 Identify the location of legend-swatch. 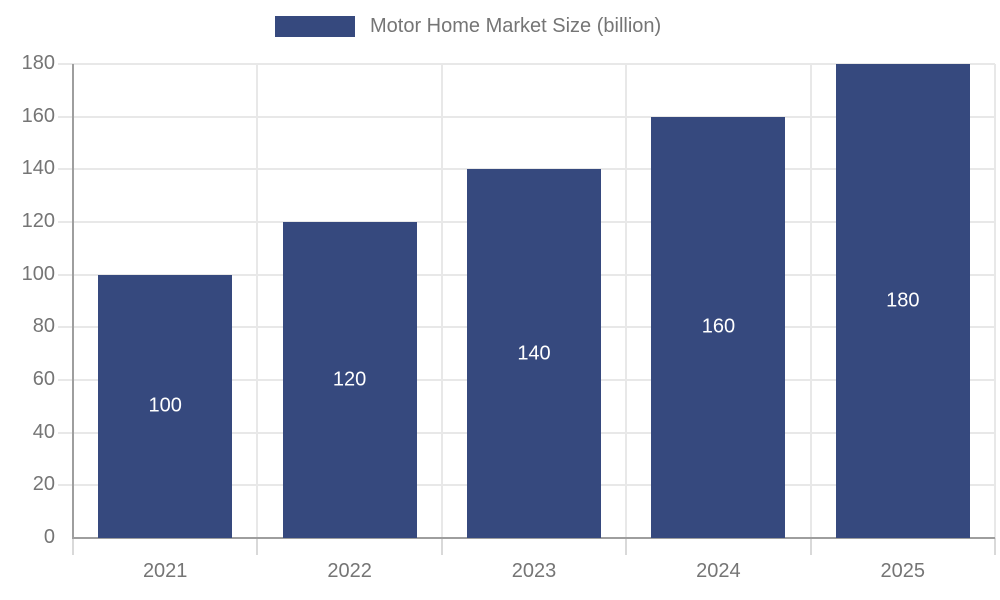
(315, 26).